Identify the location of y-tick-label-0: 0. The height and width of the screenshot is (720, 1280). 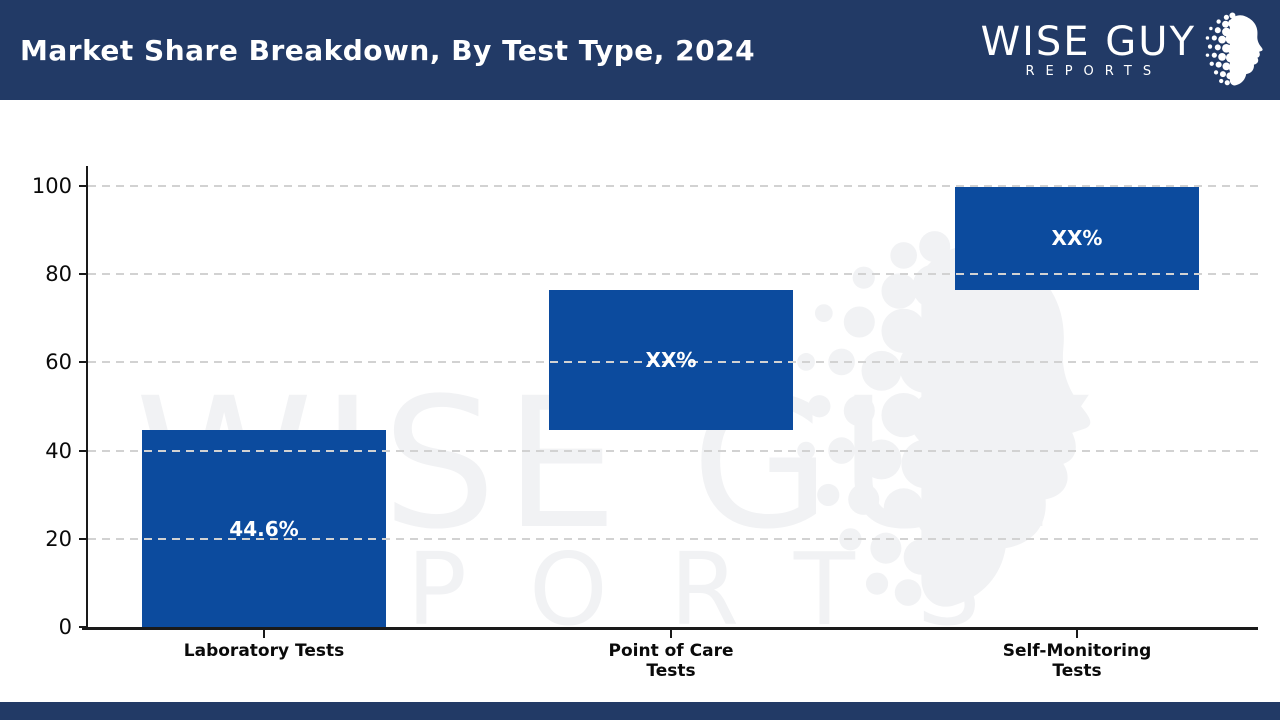
(65, 627).